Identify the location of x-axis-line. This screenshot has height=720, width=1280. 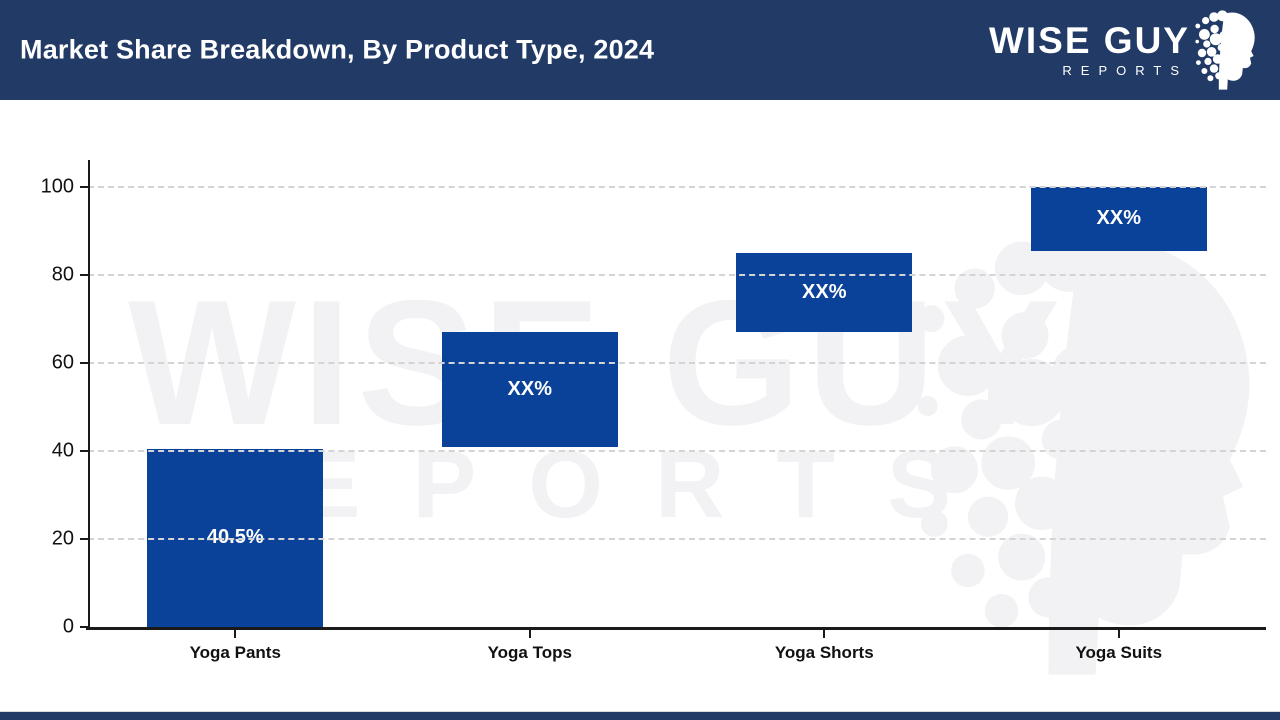
(676, 628).